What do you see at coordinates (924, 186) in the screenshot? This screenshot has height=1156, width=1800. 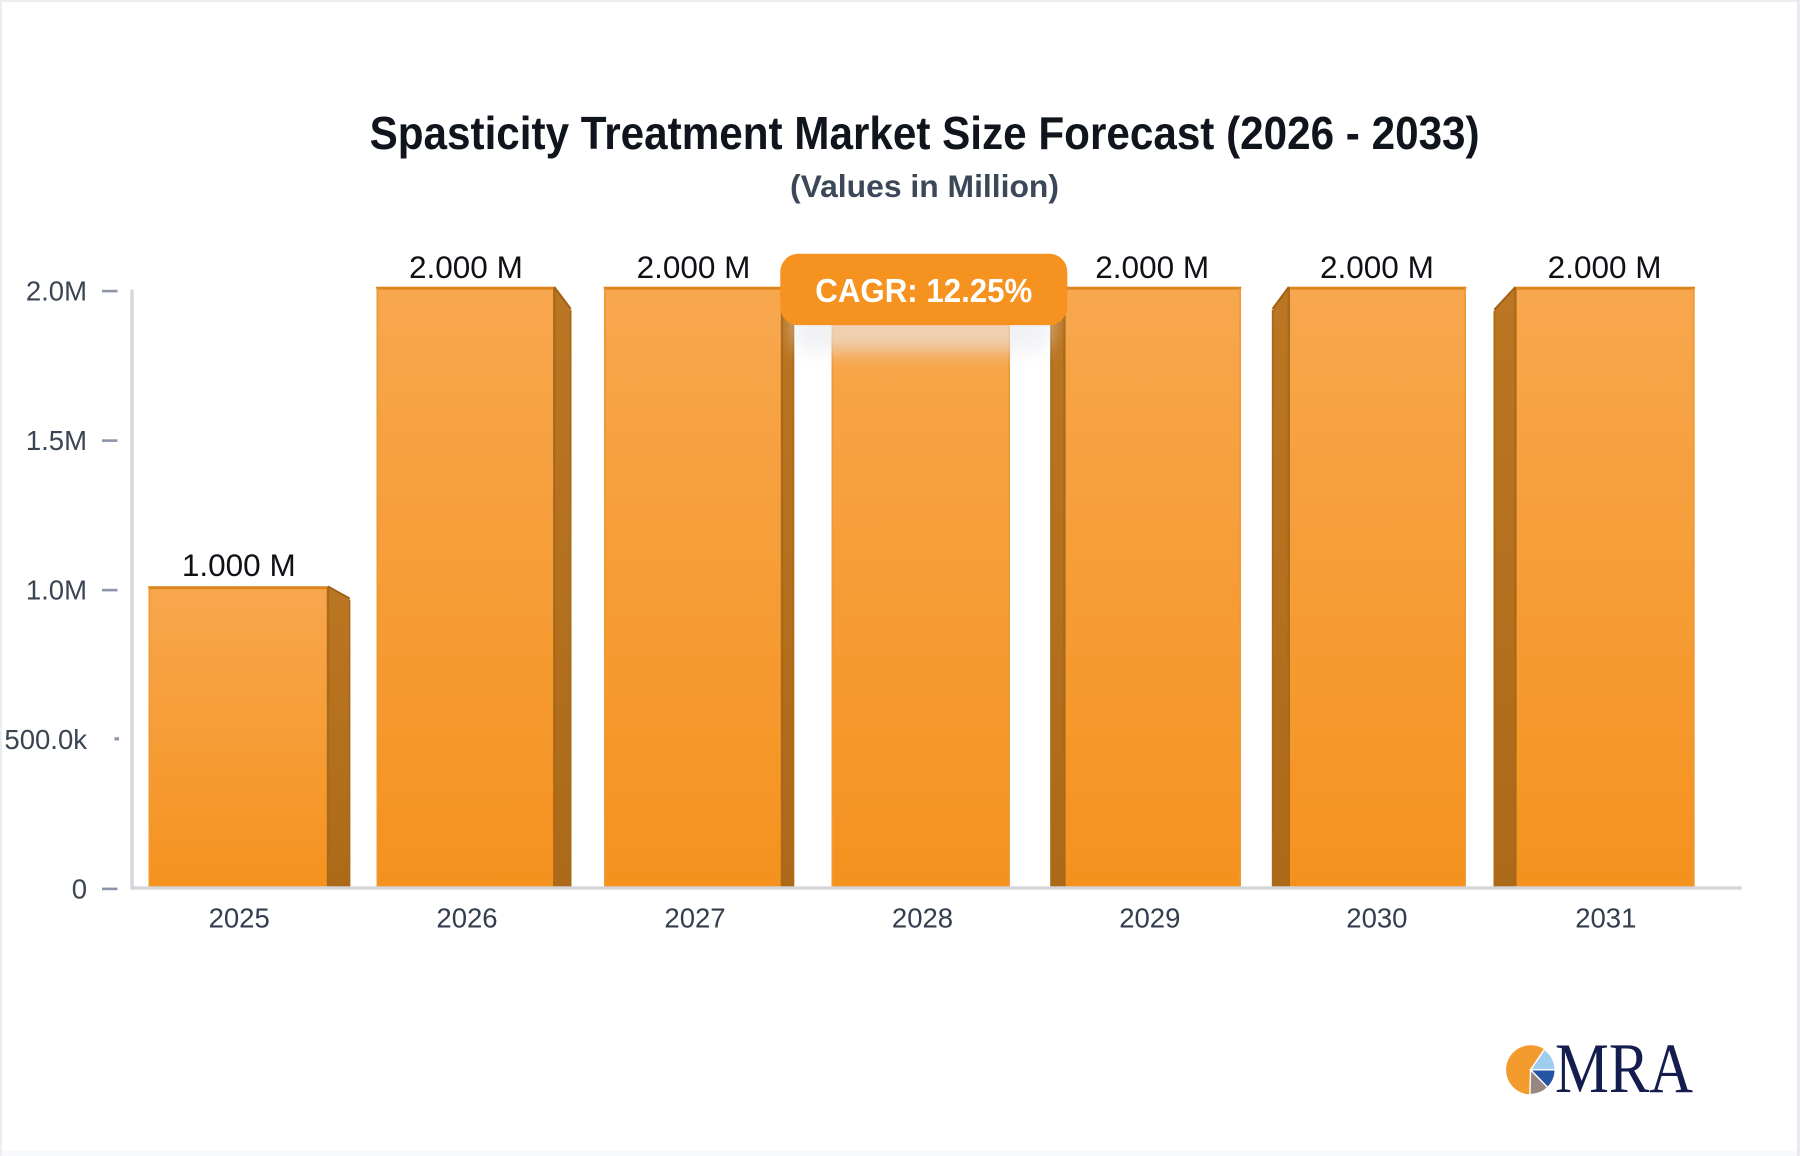 I see `svg-text: (Values in Million)` at bounding box center [924, 186].